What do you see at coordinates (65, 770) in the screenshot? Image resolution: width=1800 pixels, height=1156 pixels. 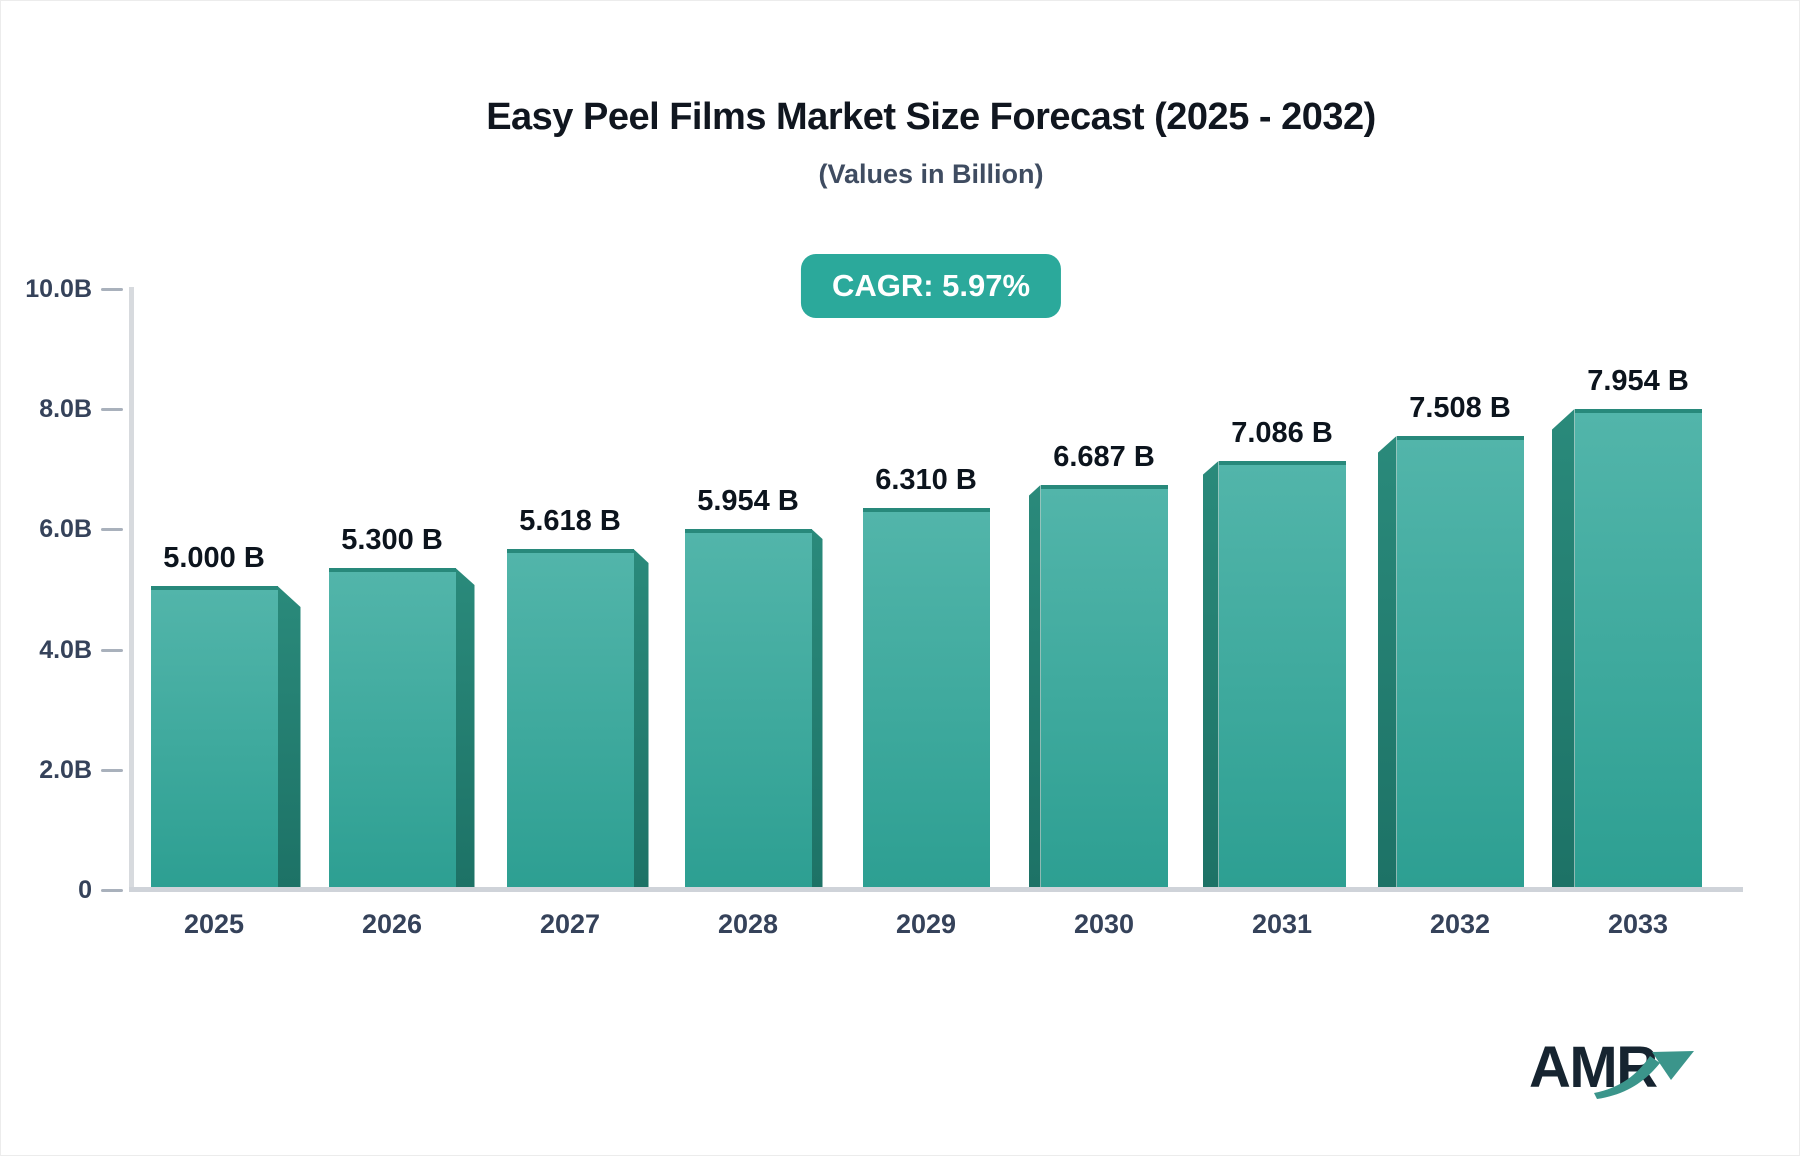 I see `y-tick-label: 2.0B` at bounding box center [65, 770].